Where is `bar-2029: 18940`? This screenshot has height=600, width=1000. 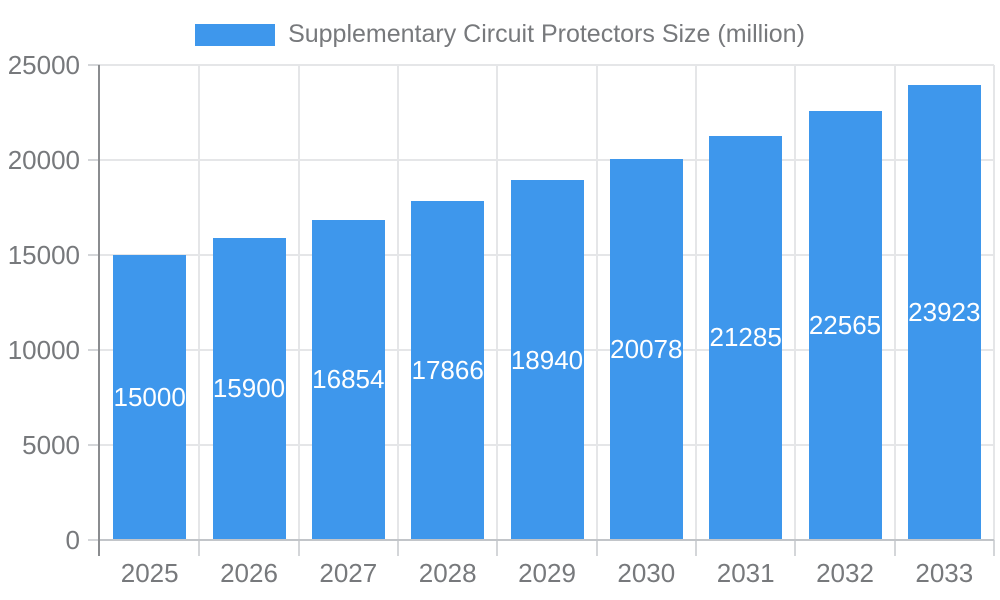 bar-2029: 18940 is located at coordinates (547, 360).